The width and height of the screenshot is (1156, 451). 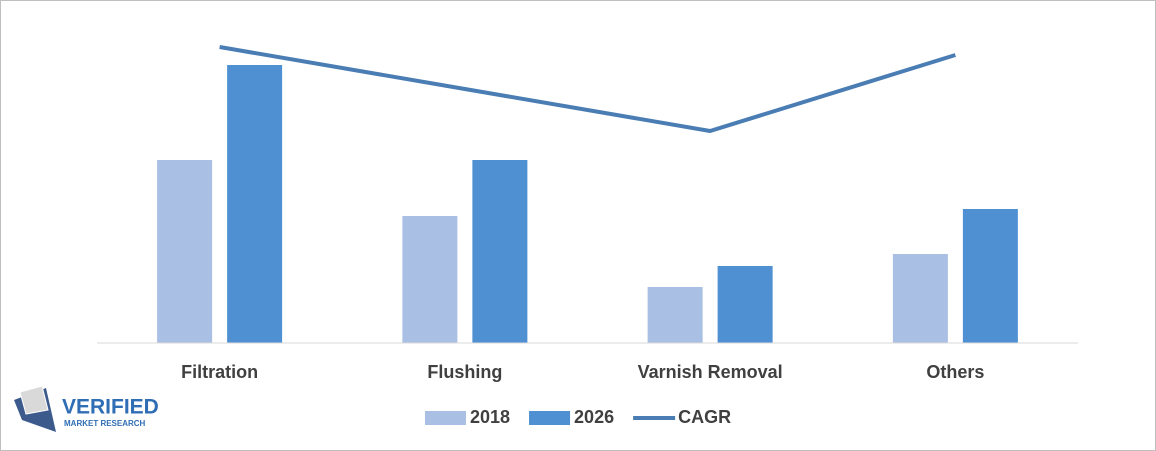 I want to click on logo: VERIFIED MARKET RESEARCH, so click(x=86, y=408).